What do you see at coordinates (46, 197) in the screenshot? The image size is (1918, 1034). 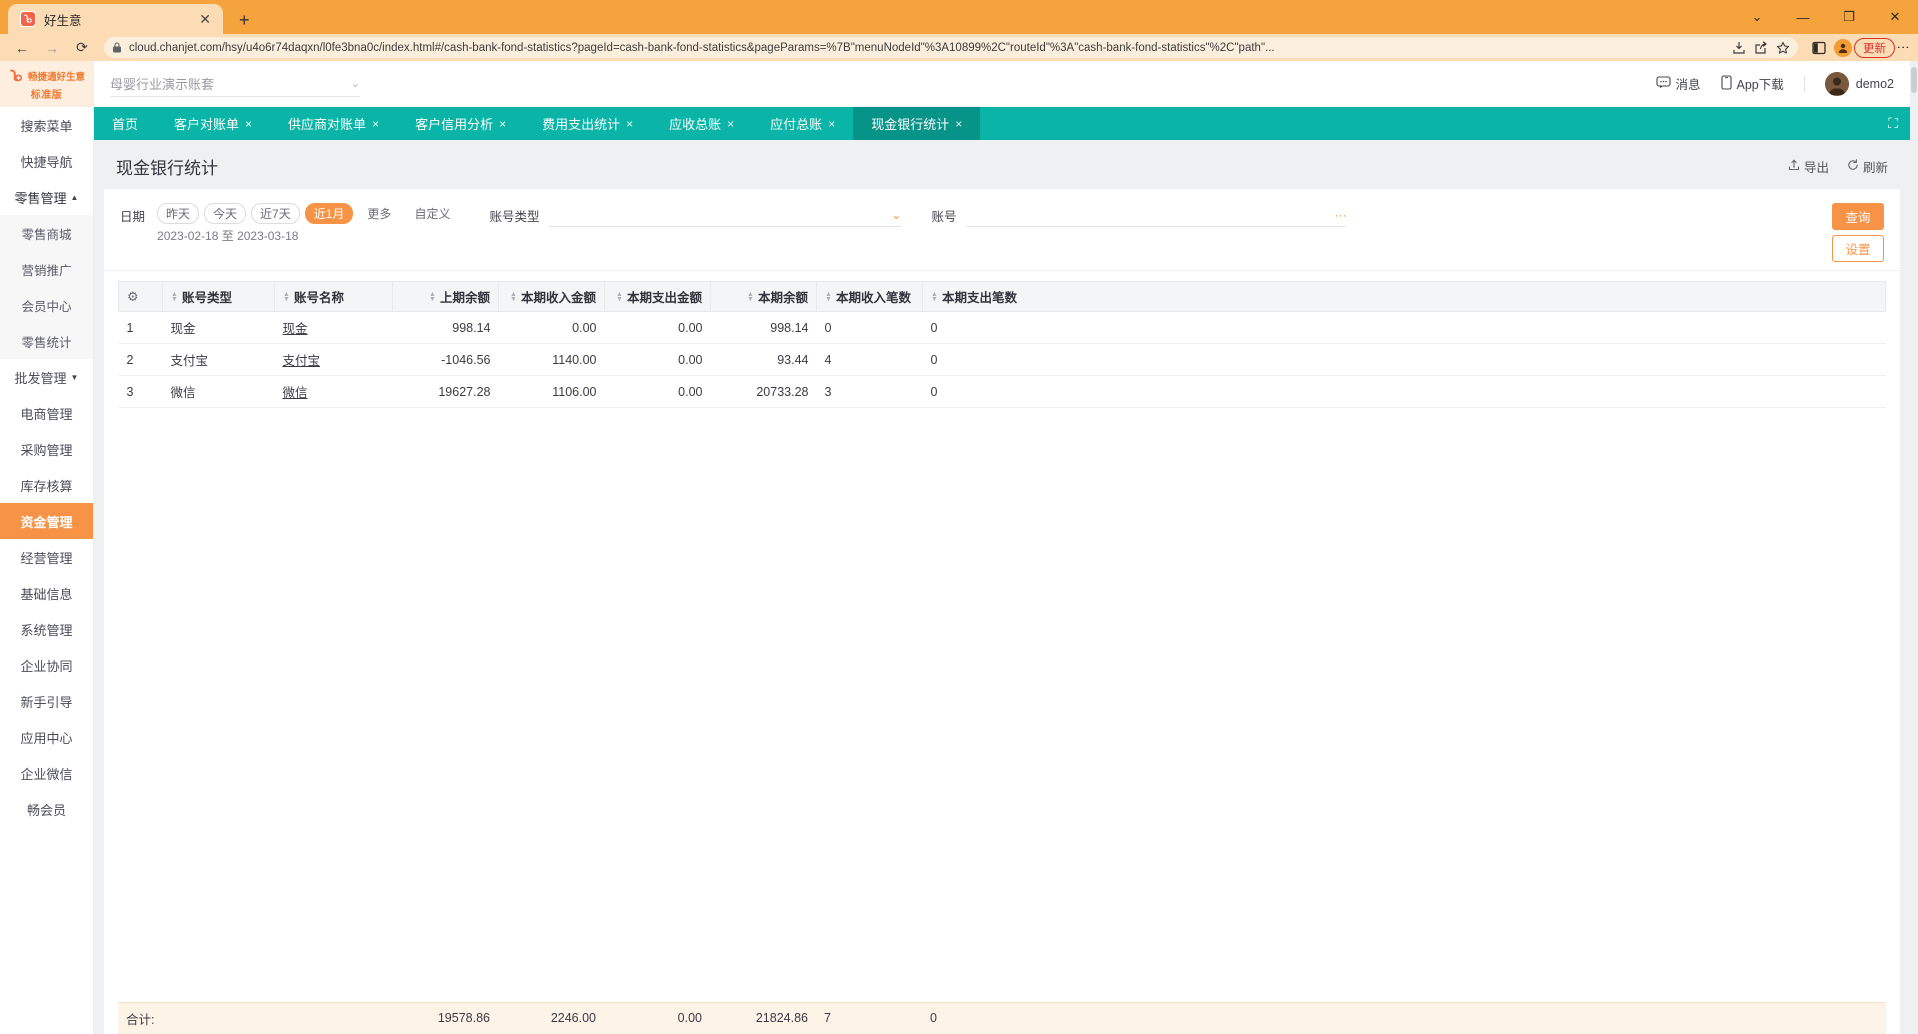 I see `sidebar-group-retail: 零售管理 ▲` at bounding box center [46, 197].